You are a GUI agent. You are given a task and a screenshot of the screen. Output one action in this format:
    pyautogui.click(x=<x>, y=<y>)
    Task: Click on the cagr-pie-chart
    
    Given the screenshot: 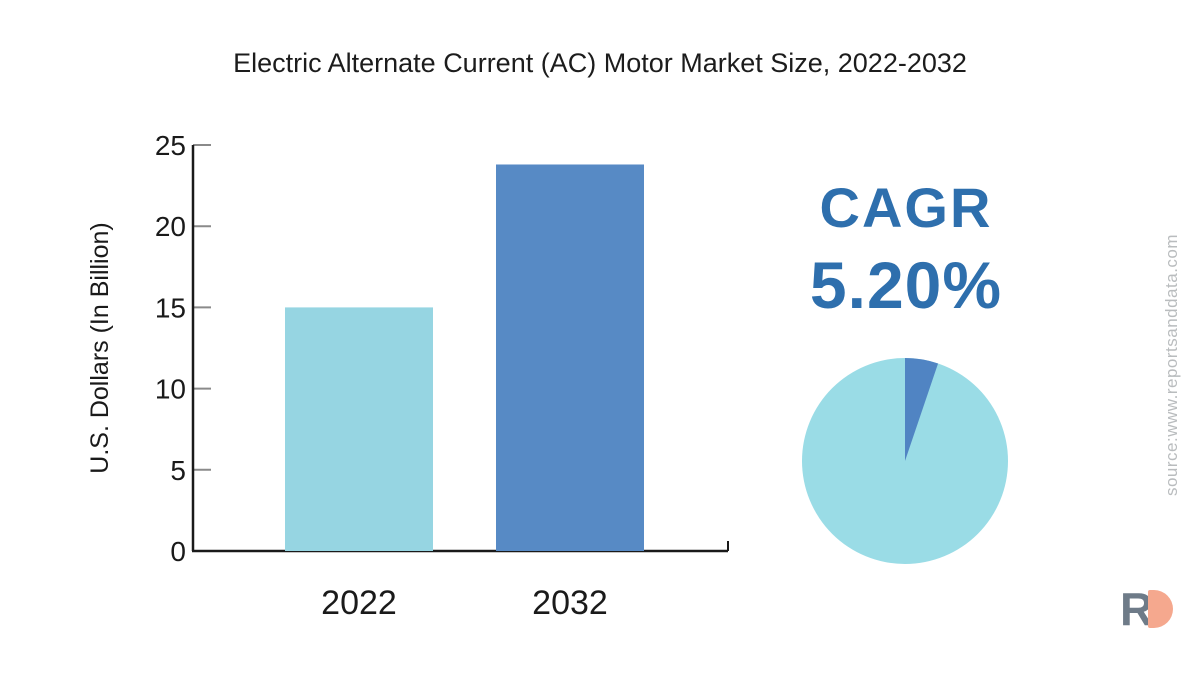 What is the action you would take?
    pyautogui.click(x=905, y=461)
    